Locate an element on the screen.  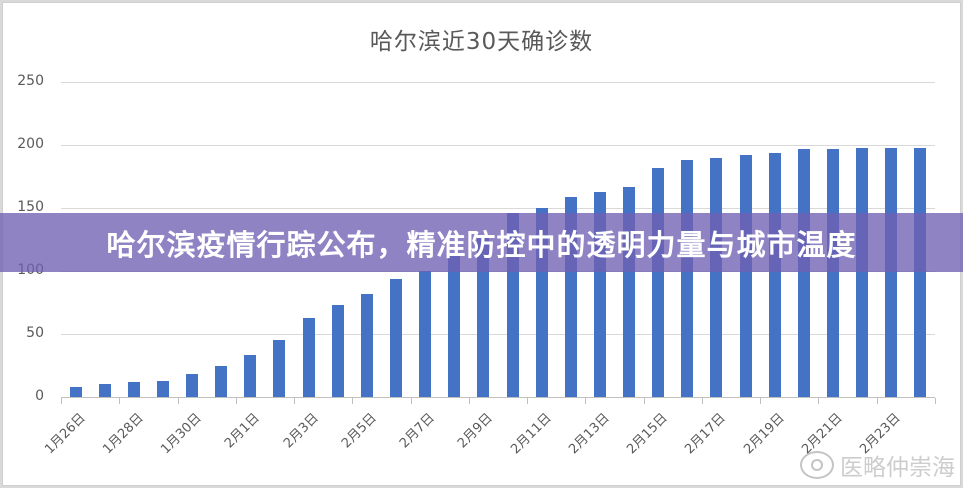
x-tick-label: 2月1日 is located at coordinates (243, 431).